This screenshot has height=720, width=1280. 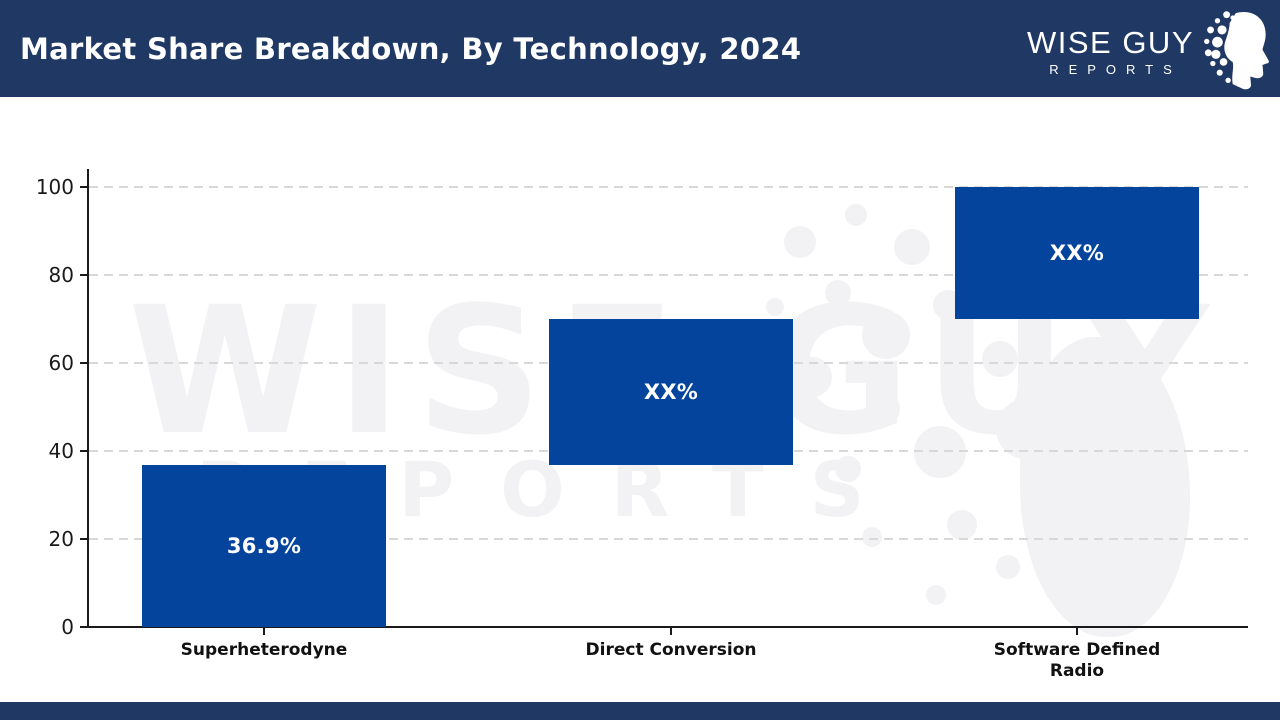 What do you see at coordinates (671, 650) in the screenshot?
I see `x-tick-label: Direct Conversion` at bounding box center [671, 650].